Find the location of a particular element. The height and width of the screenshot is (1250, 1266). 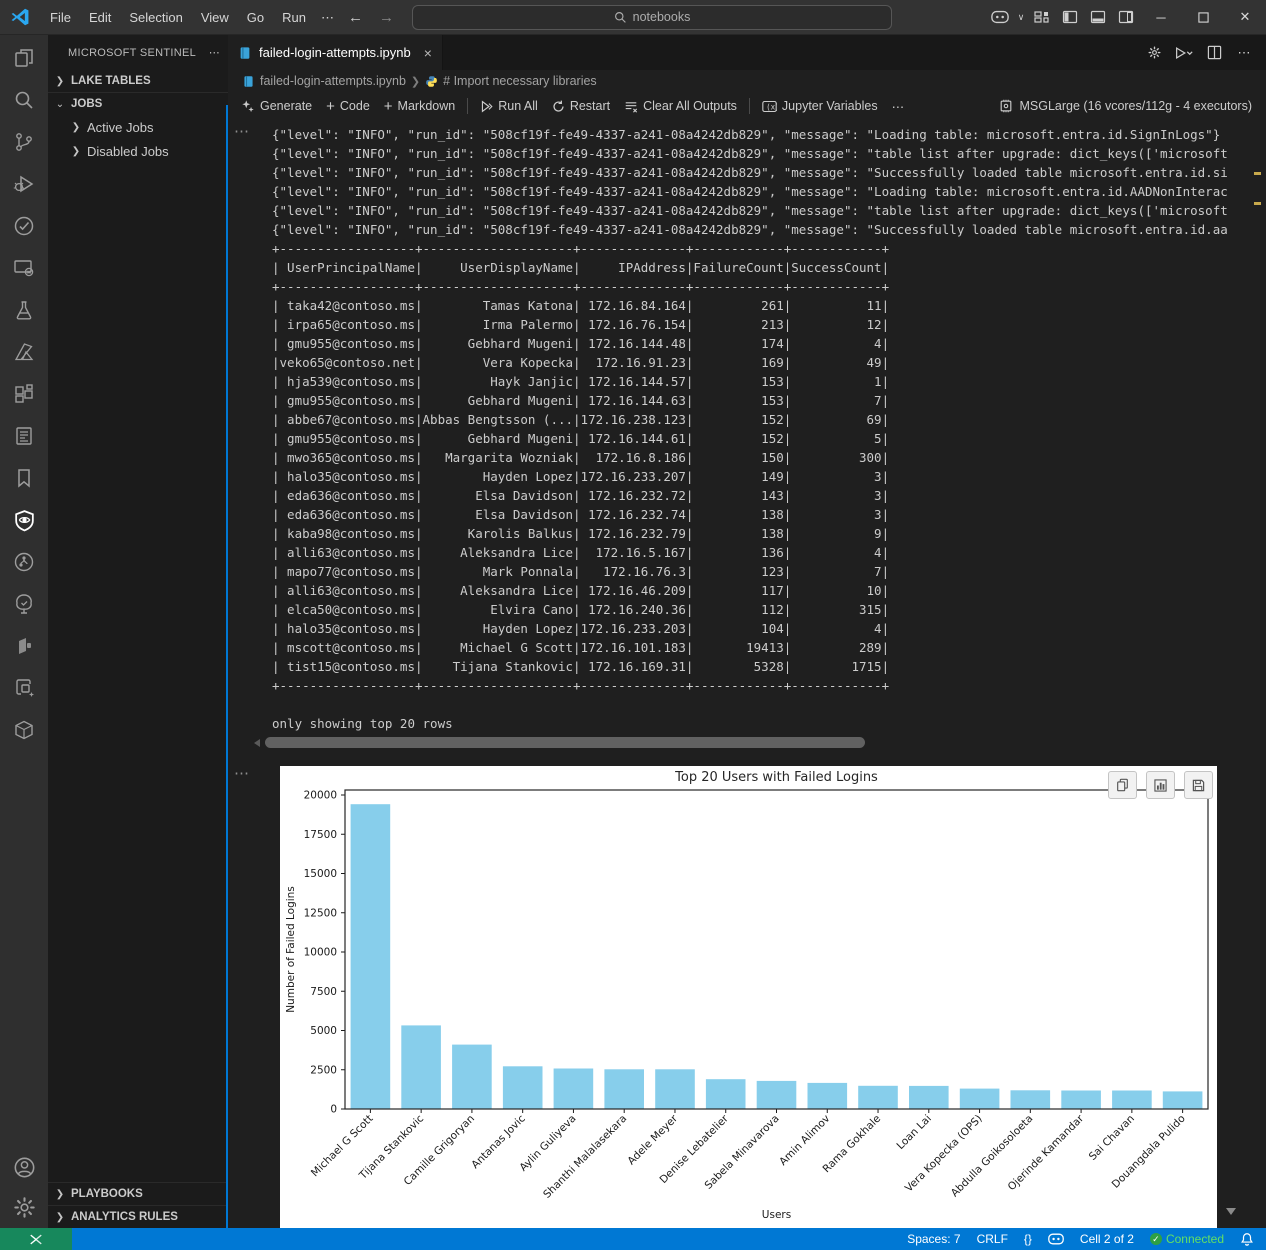

restart-button: Restart is located at coordinates (581, 106).